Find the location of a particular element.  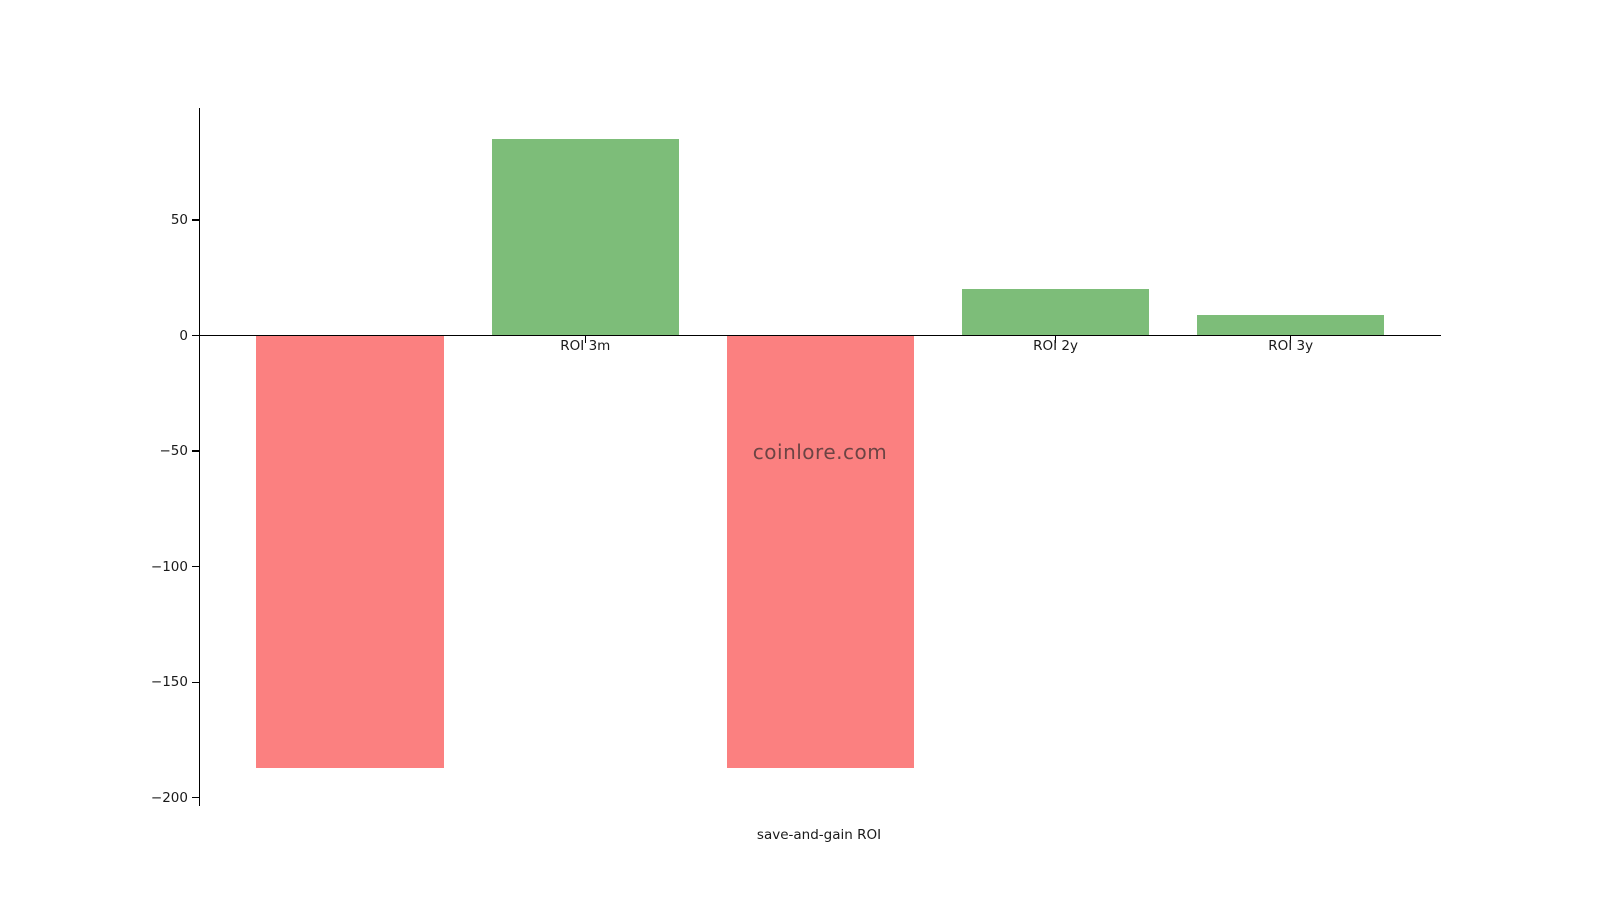

x-tick-label: ROI 3y is located at coordinates (1291, 345).